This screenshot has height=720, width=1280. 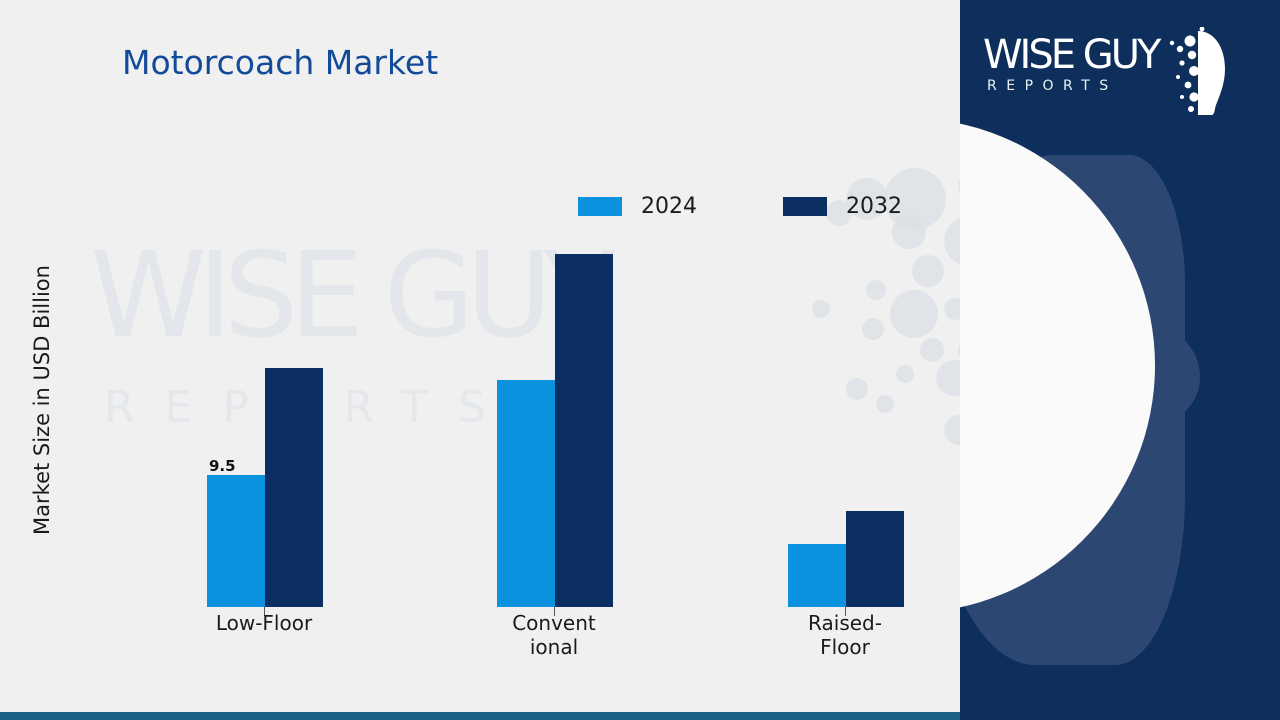 What do you see at coordinates (1052, 86) in the screenshot?
I see `logo-secondary-text: REPORTS` at bounding box center [1052, 86].